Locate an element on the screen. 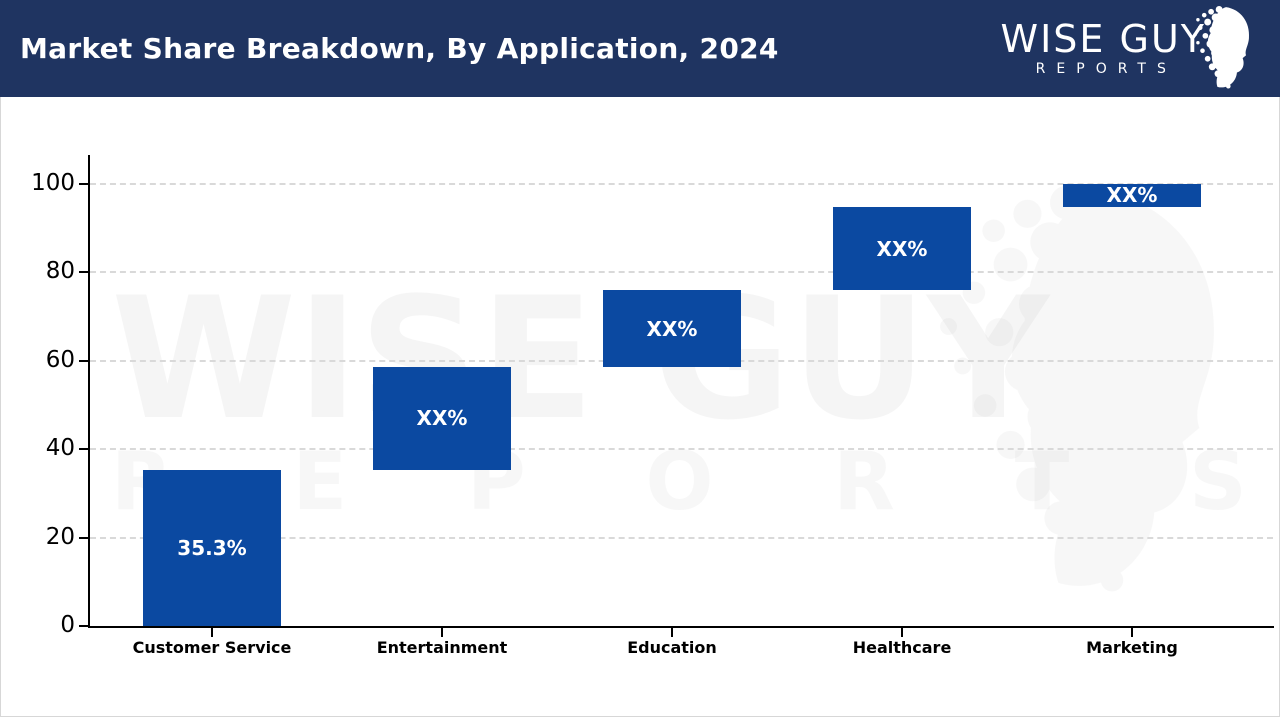 The height and width of the screenshot is (720, 1280). bar-healthcare: XX% is located at coordinates (902, 248).